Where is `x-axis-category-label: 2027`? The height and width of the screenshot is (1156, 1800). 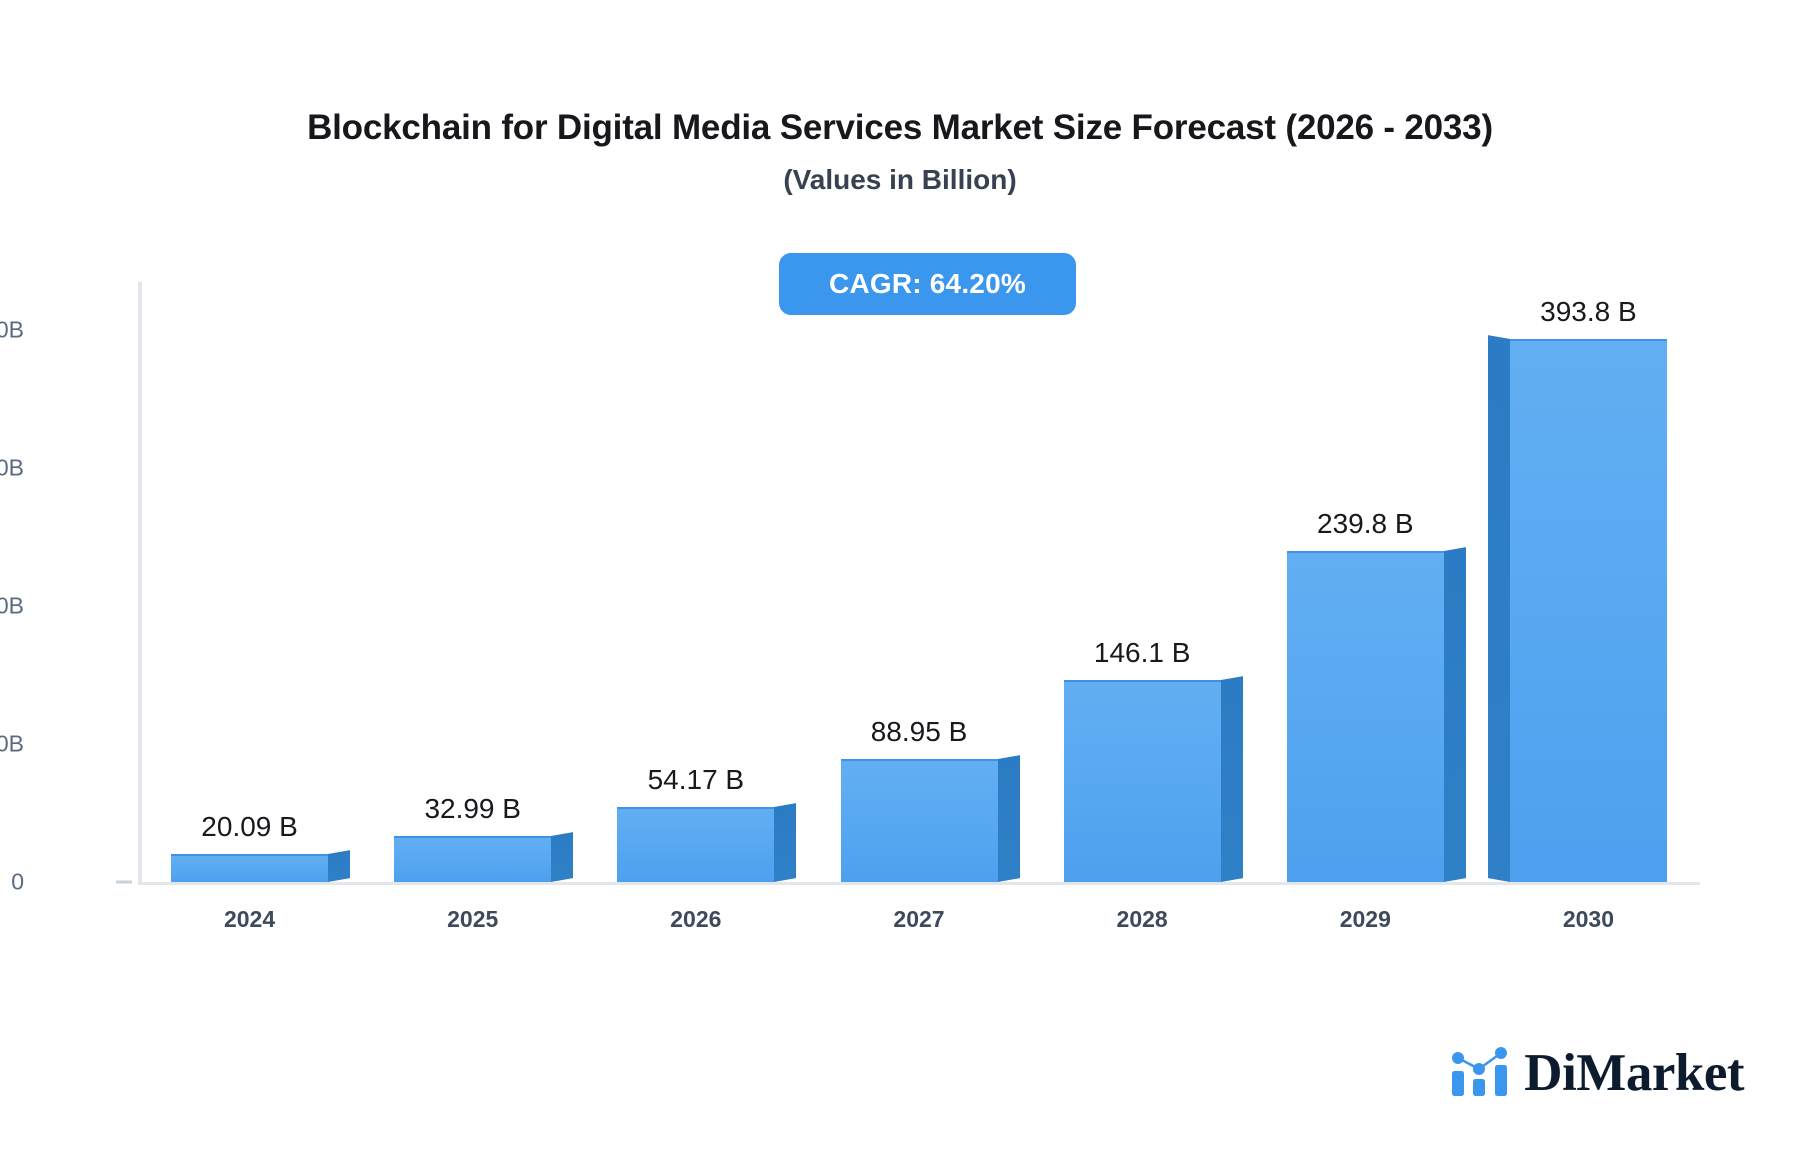 x-axis-category-label: 2027 is located at coordinates (919, 919).